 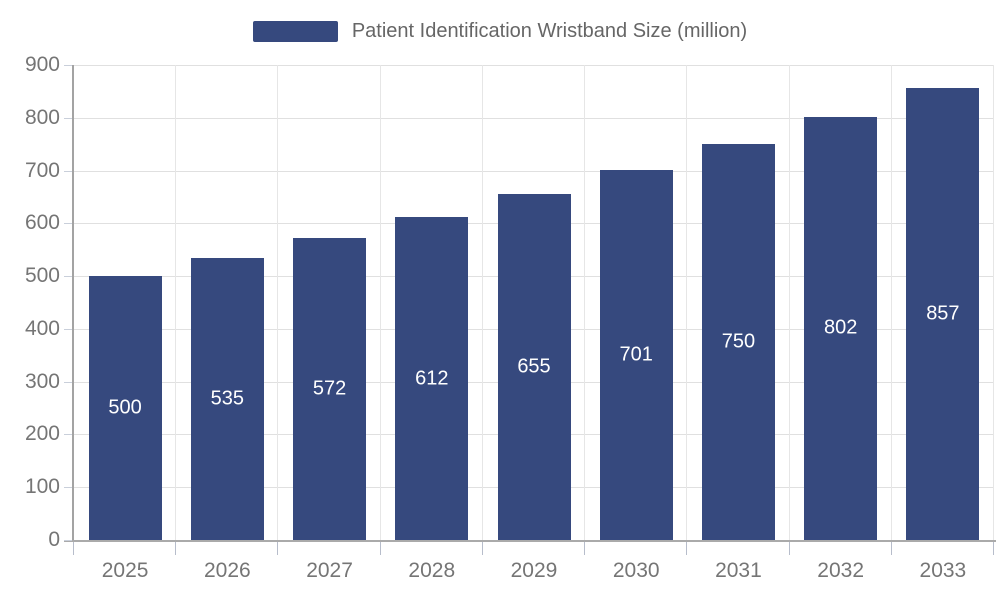 I want to click on x-axis-label: 2028, so click(x=432, y=570).